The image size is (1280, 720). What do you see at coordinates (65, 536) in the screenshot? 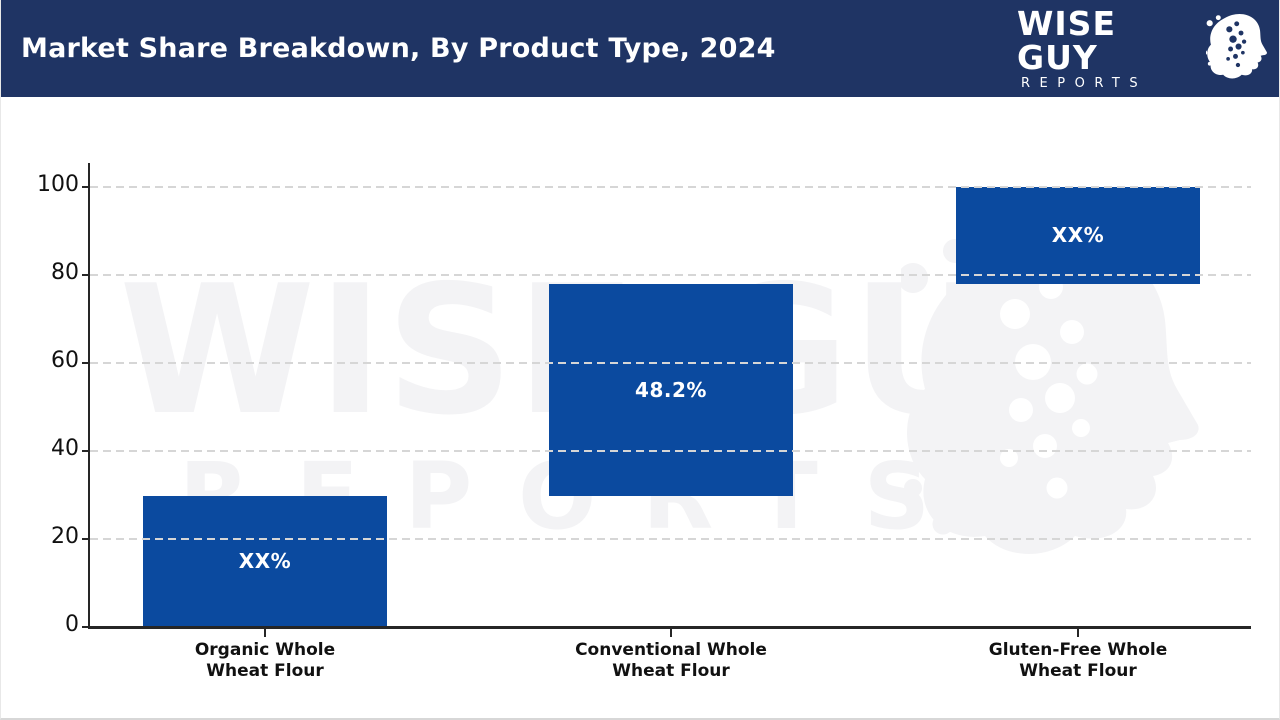
I see `y-tick-label: 20` at bounding box center [65, 536].